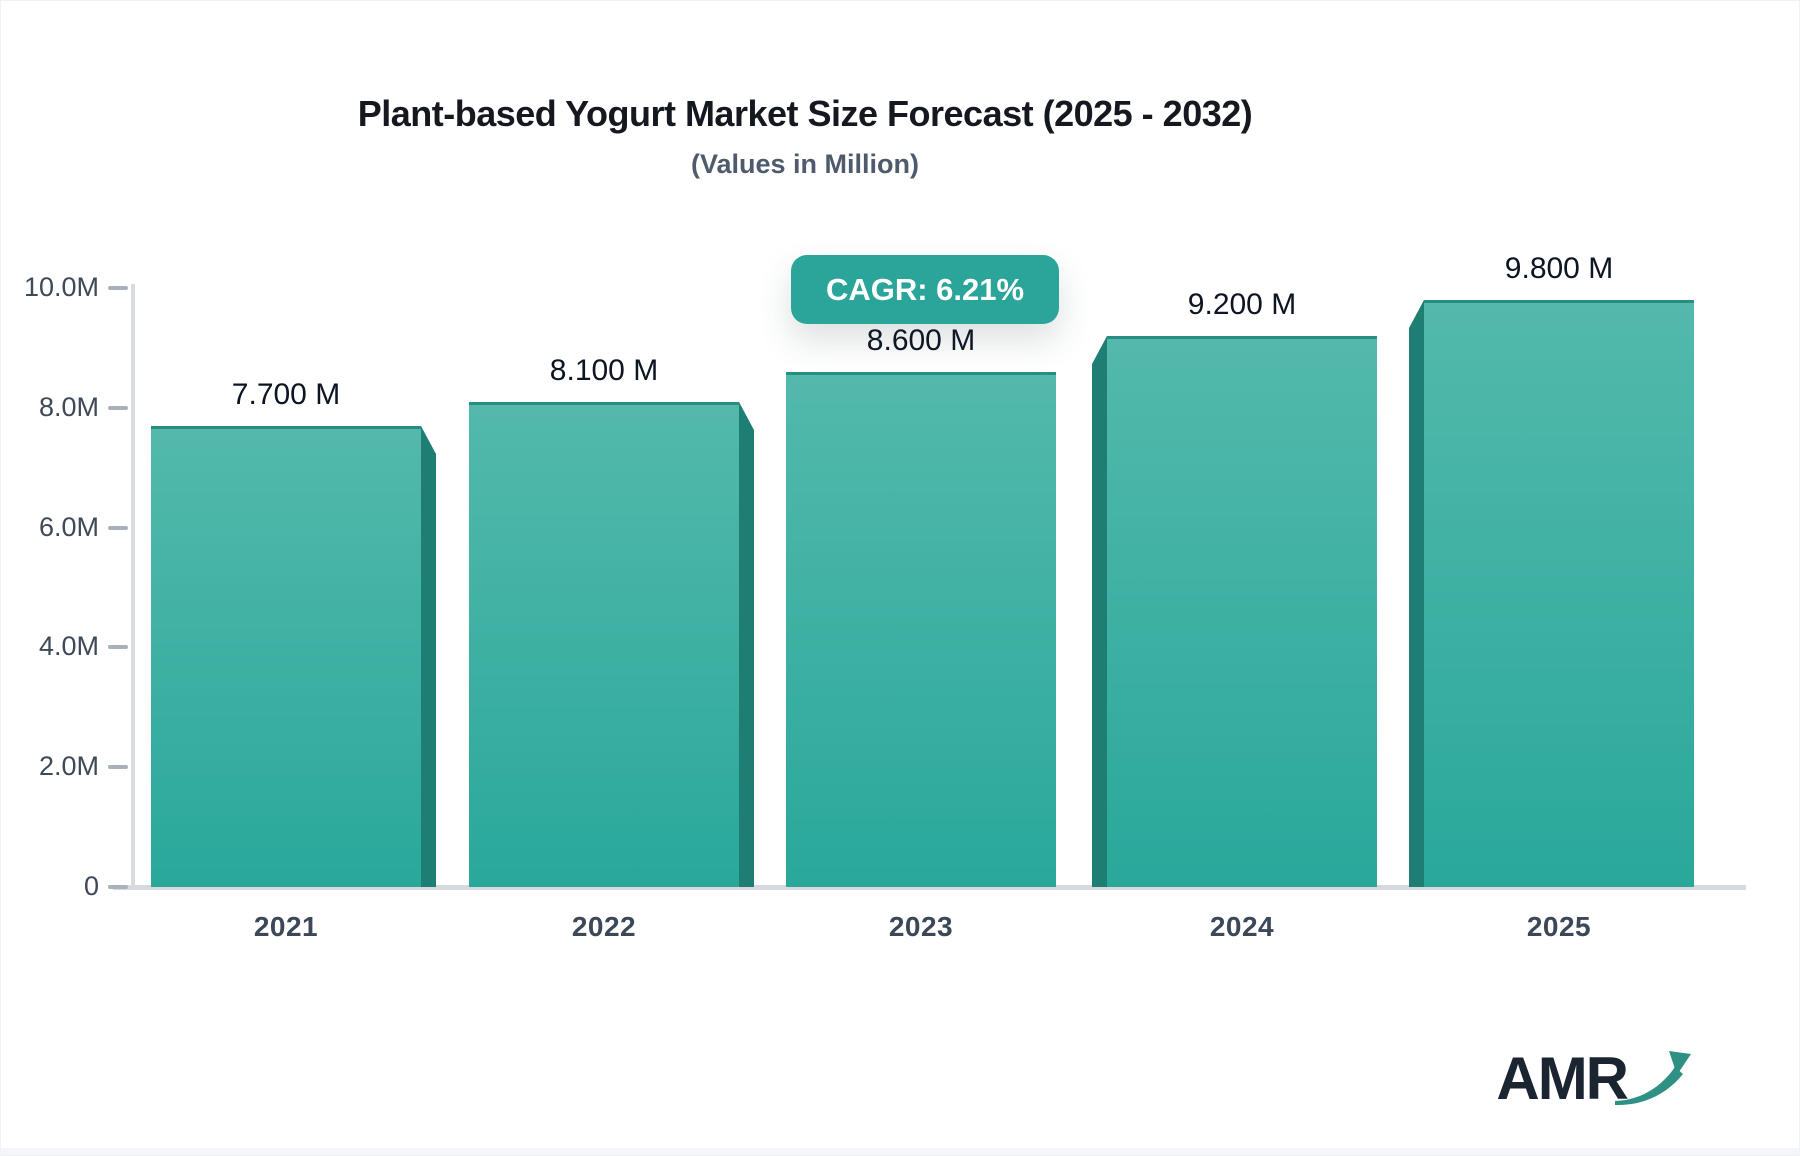 The width and height of the screenshot is (1800, 1156). Describe the element at coordinates (133, 586) in the screenshot. I see `y-axis-line` at that location.